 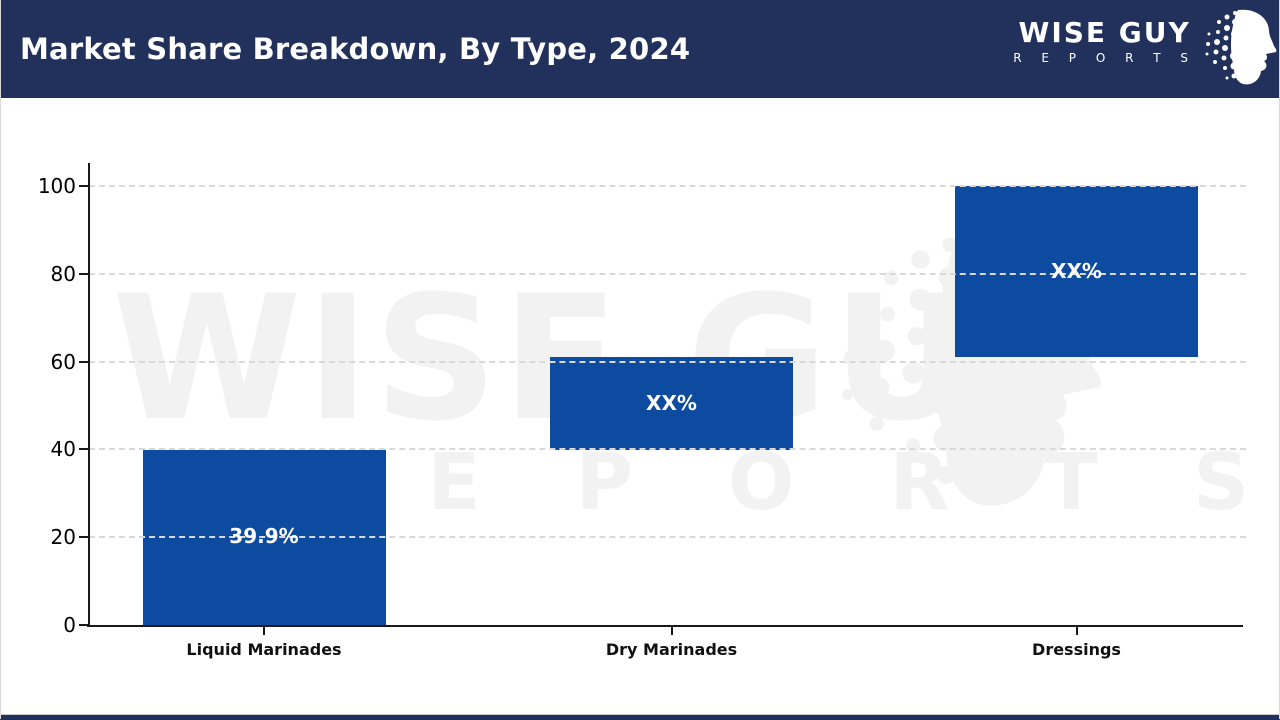 What do you see at coordinates (640, 717) in the screenshot?
I see `footer-bar` at bounding box center [640, 717].